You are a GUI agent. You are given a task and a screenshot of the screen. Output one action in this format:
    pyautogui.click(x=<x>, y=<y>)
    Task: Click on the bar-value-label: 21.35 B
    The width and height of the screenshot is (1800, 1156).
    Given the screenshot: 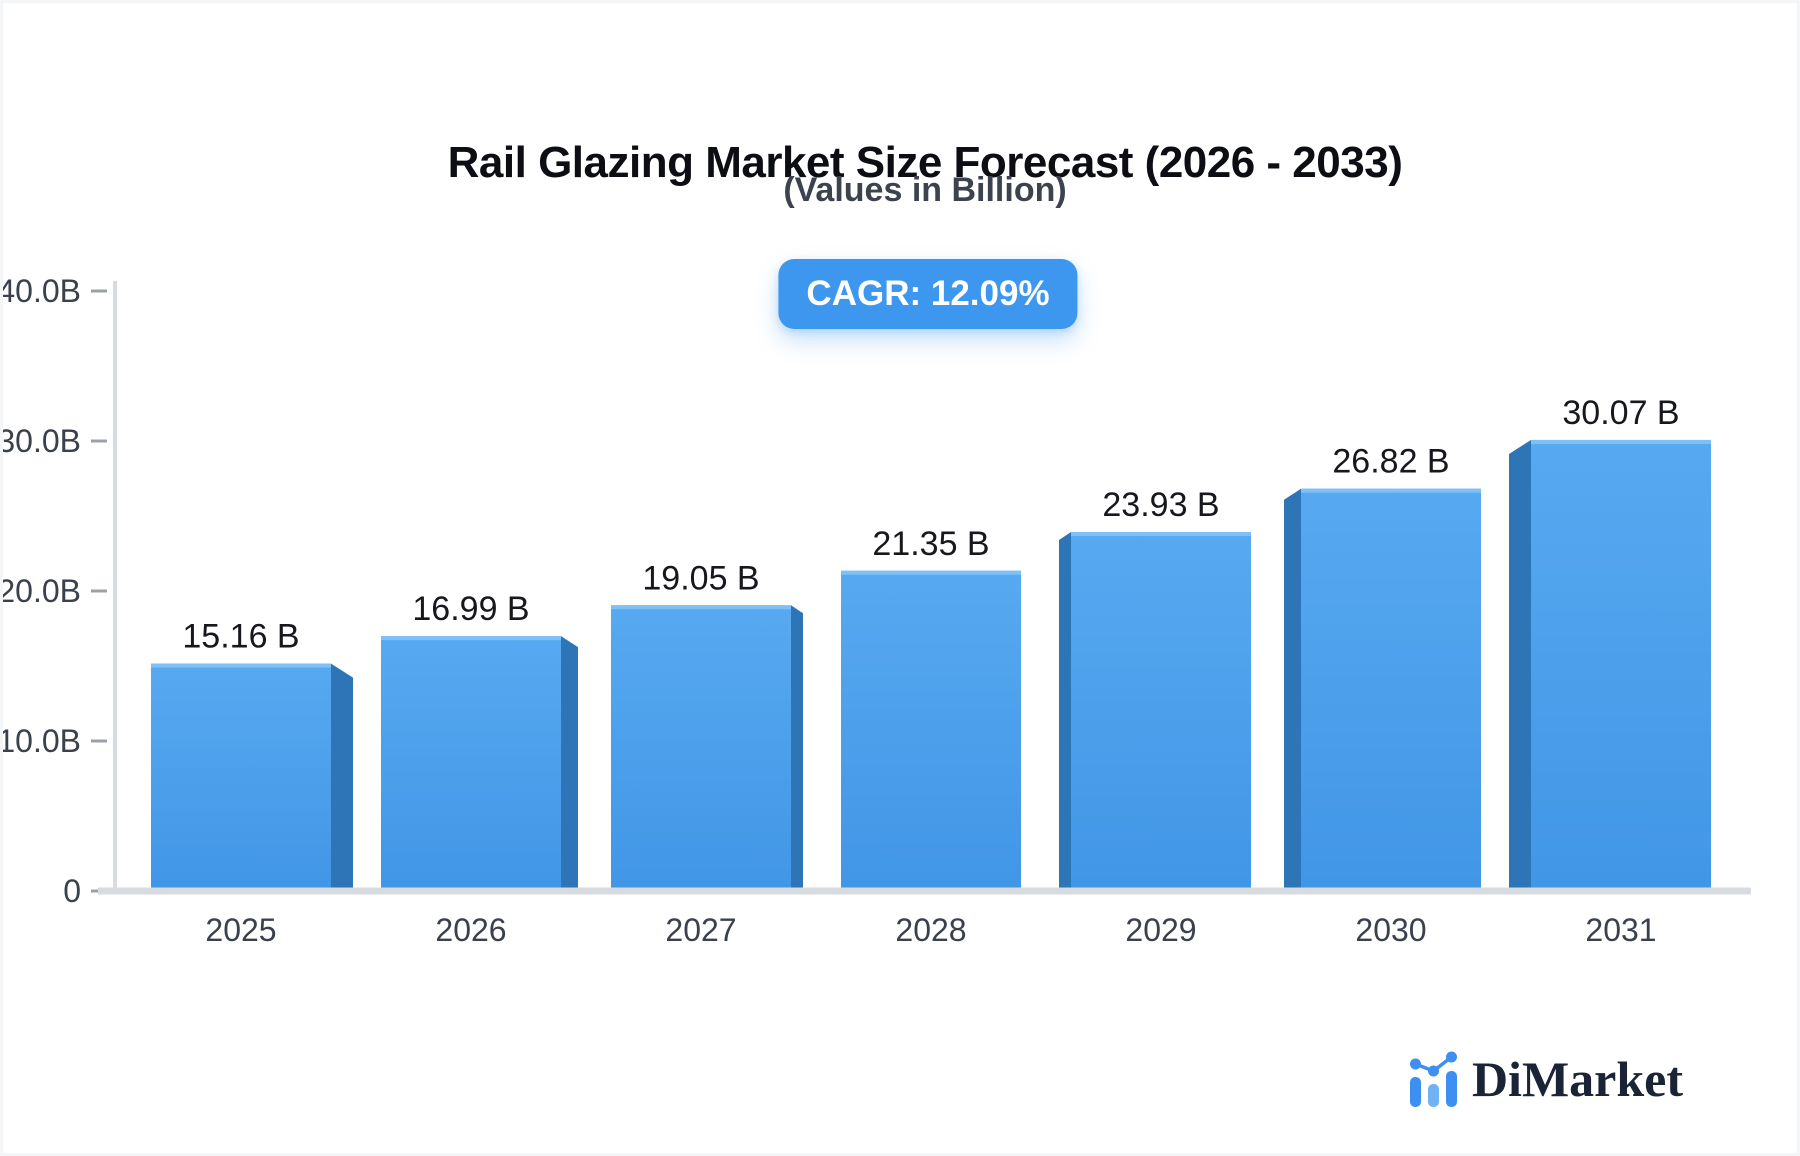 What is the action you would take?
    pyautogui.click(x=930, y=544)
    